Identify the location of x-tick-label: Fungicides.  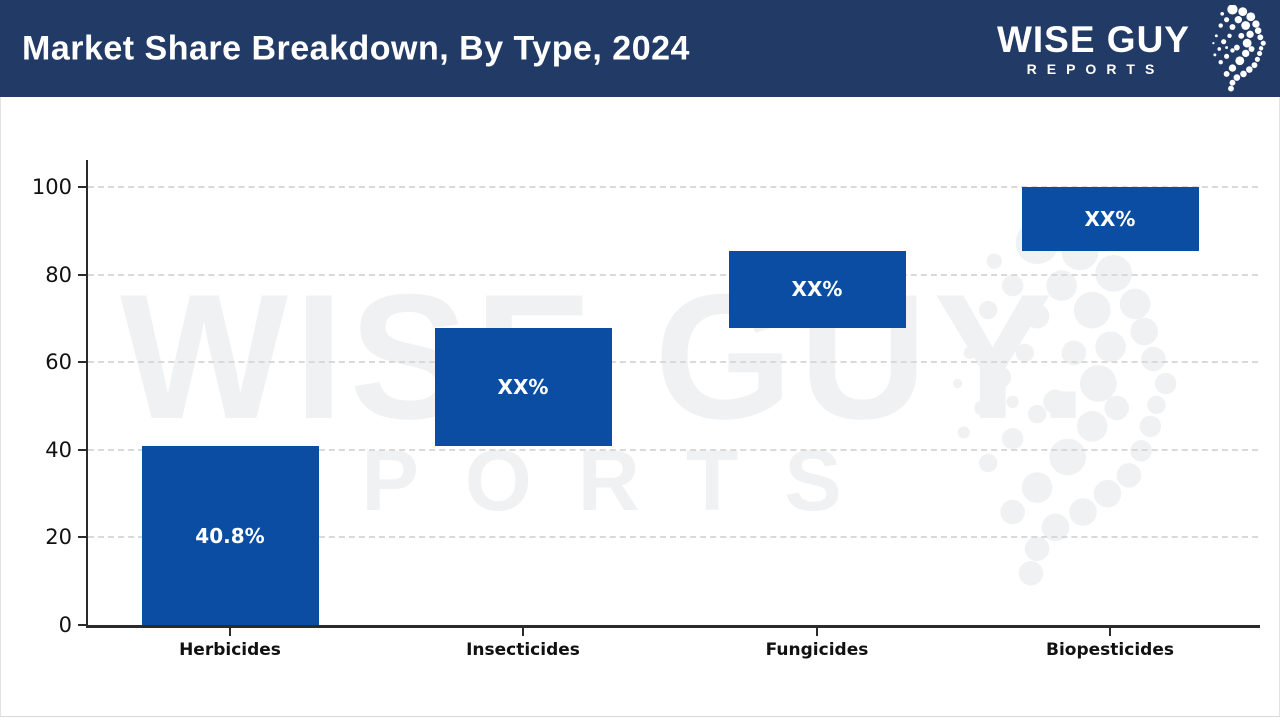
(817, 650).